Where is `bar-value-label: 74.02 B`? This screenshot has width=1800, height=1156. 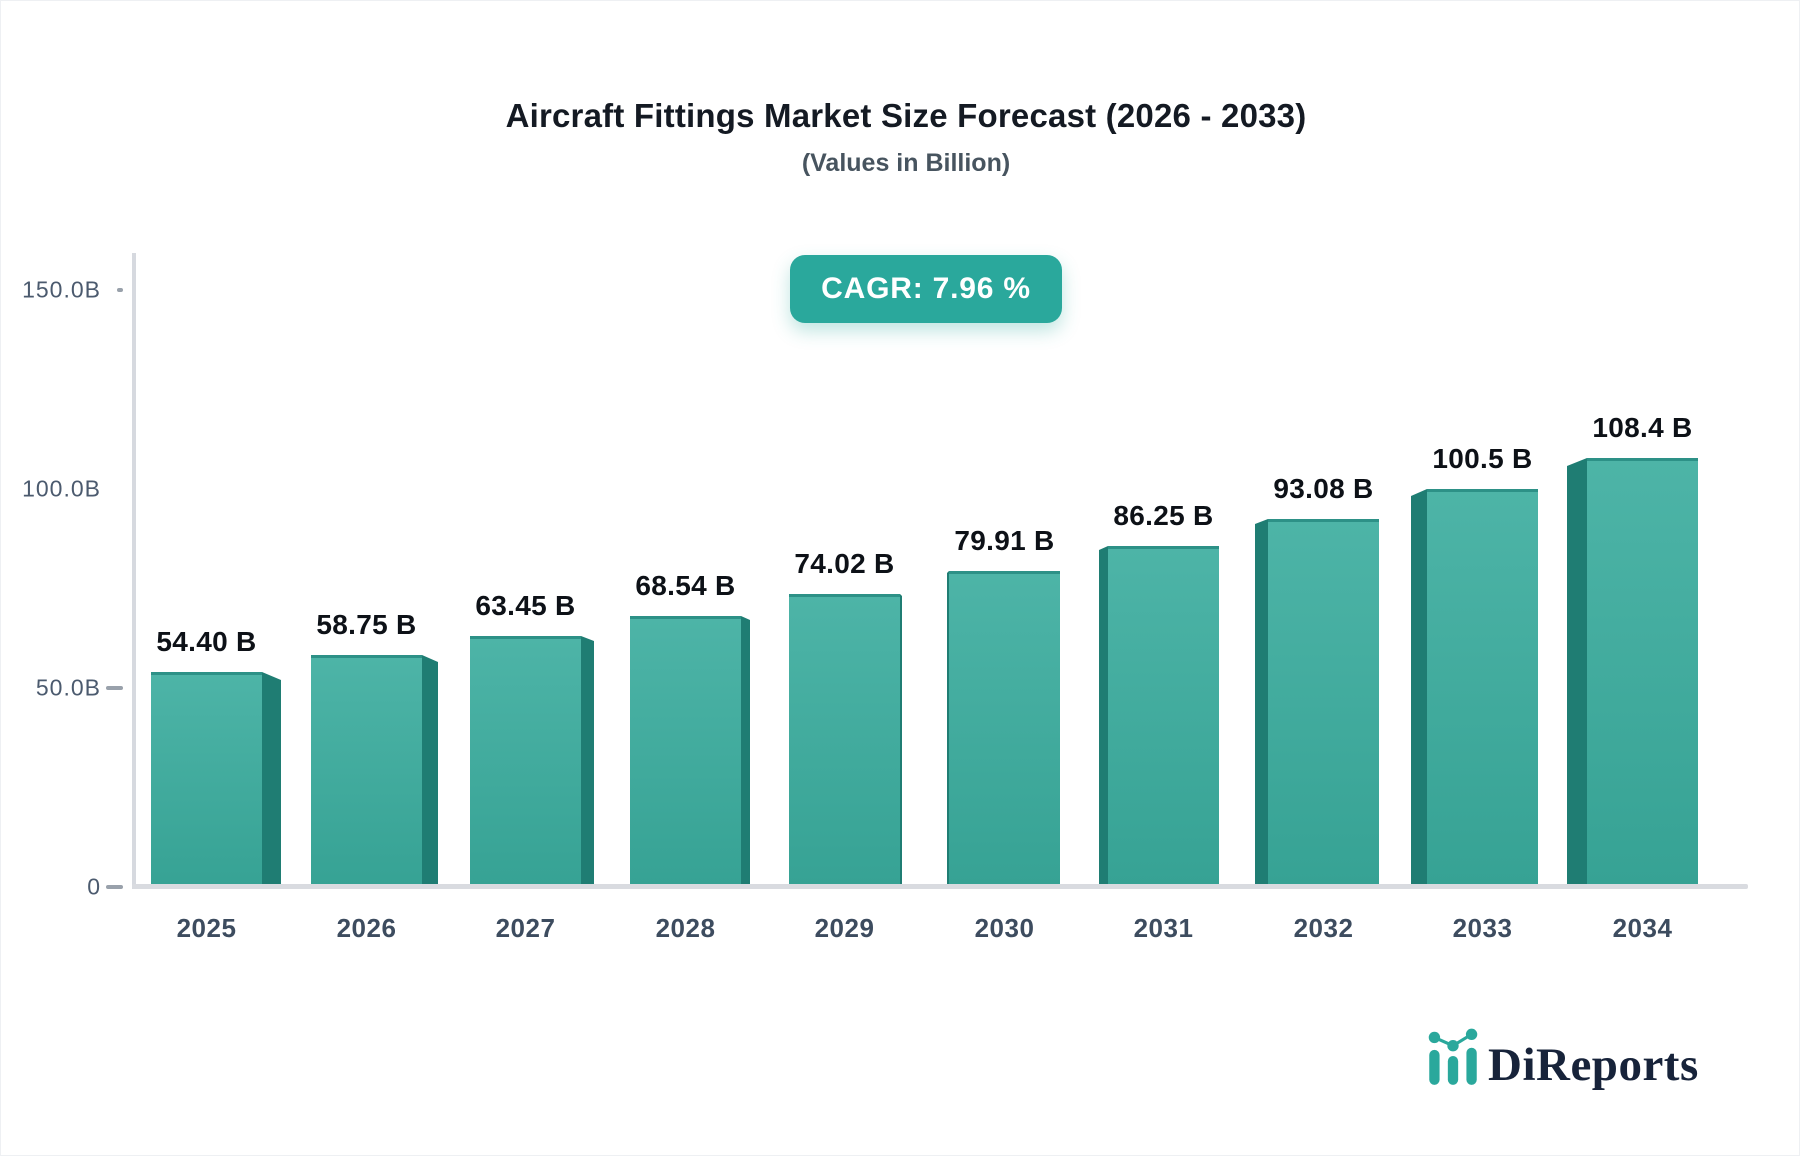 bar-value-label: 74.02 B is located at coordinates (844, 563).